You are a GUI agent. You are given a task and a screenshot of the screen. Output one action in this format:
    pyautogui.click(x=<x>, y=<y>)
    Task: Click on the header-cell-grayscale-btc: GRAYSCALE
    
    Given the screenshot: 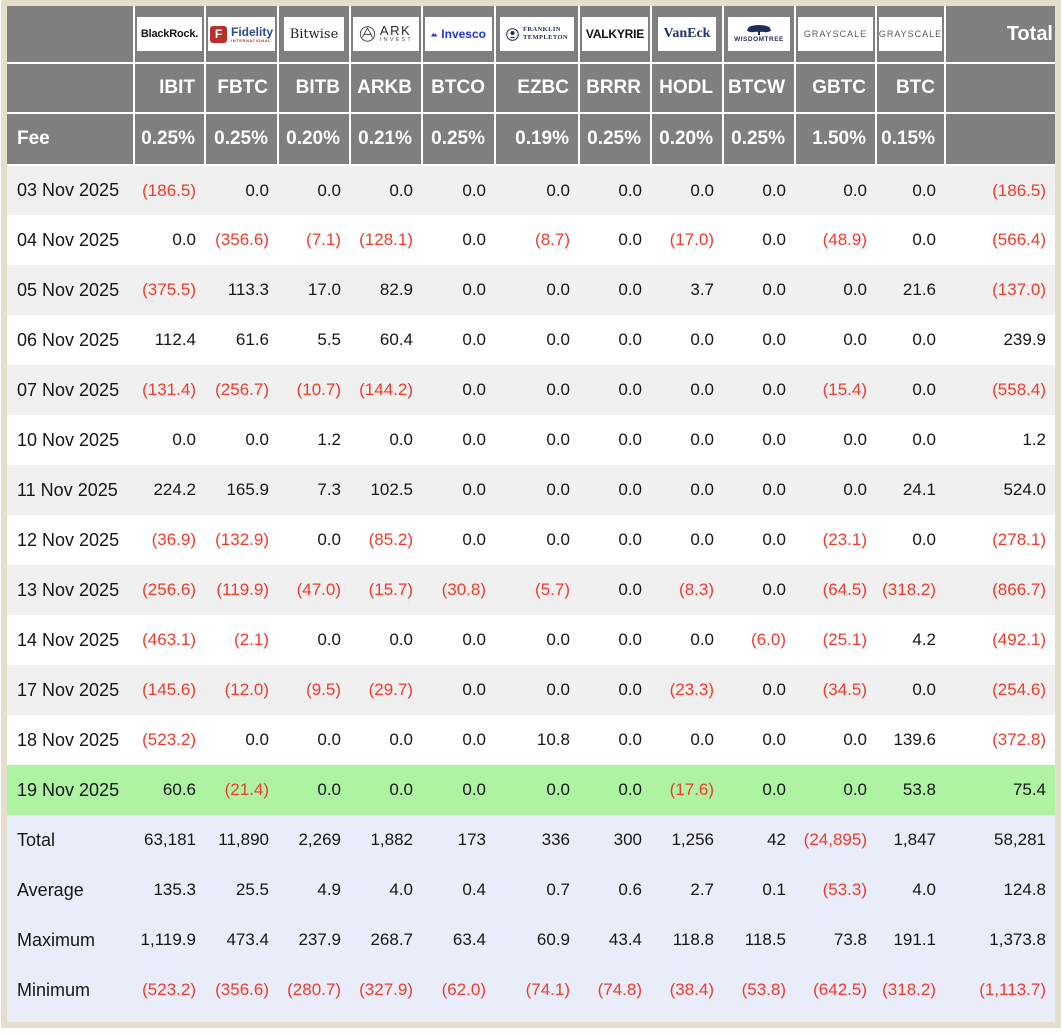 What is the action you would take?
    pyautogui.click(x=910, y=35)
    